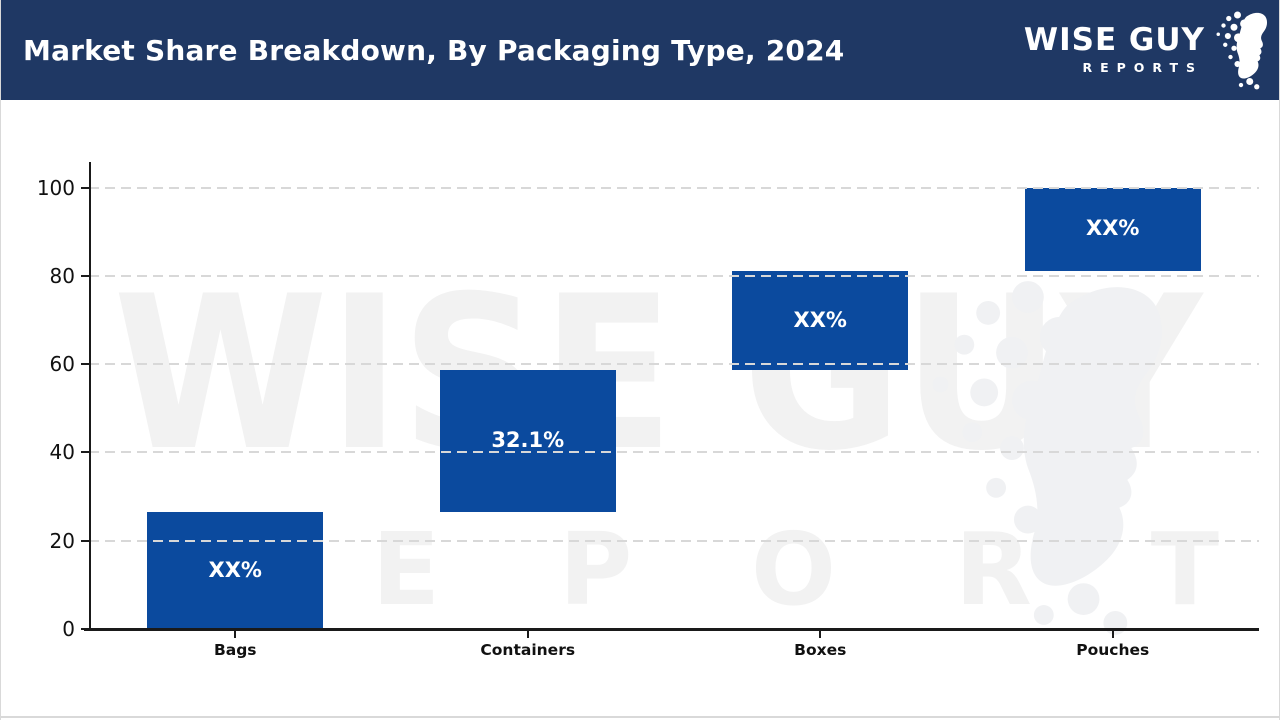 The width and height of the screenshot is (1280, 720). What do you see at coordinates (62, 275) in the screenshot?
I see `y-tick-label: 80` at bounding box center [62, 275].